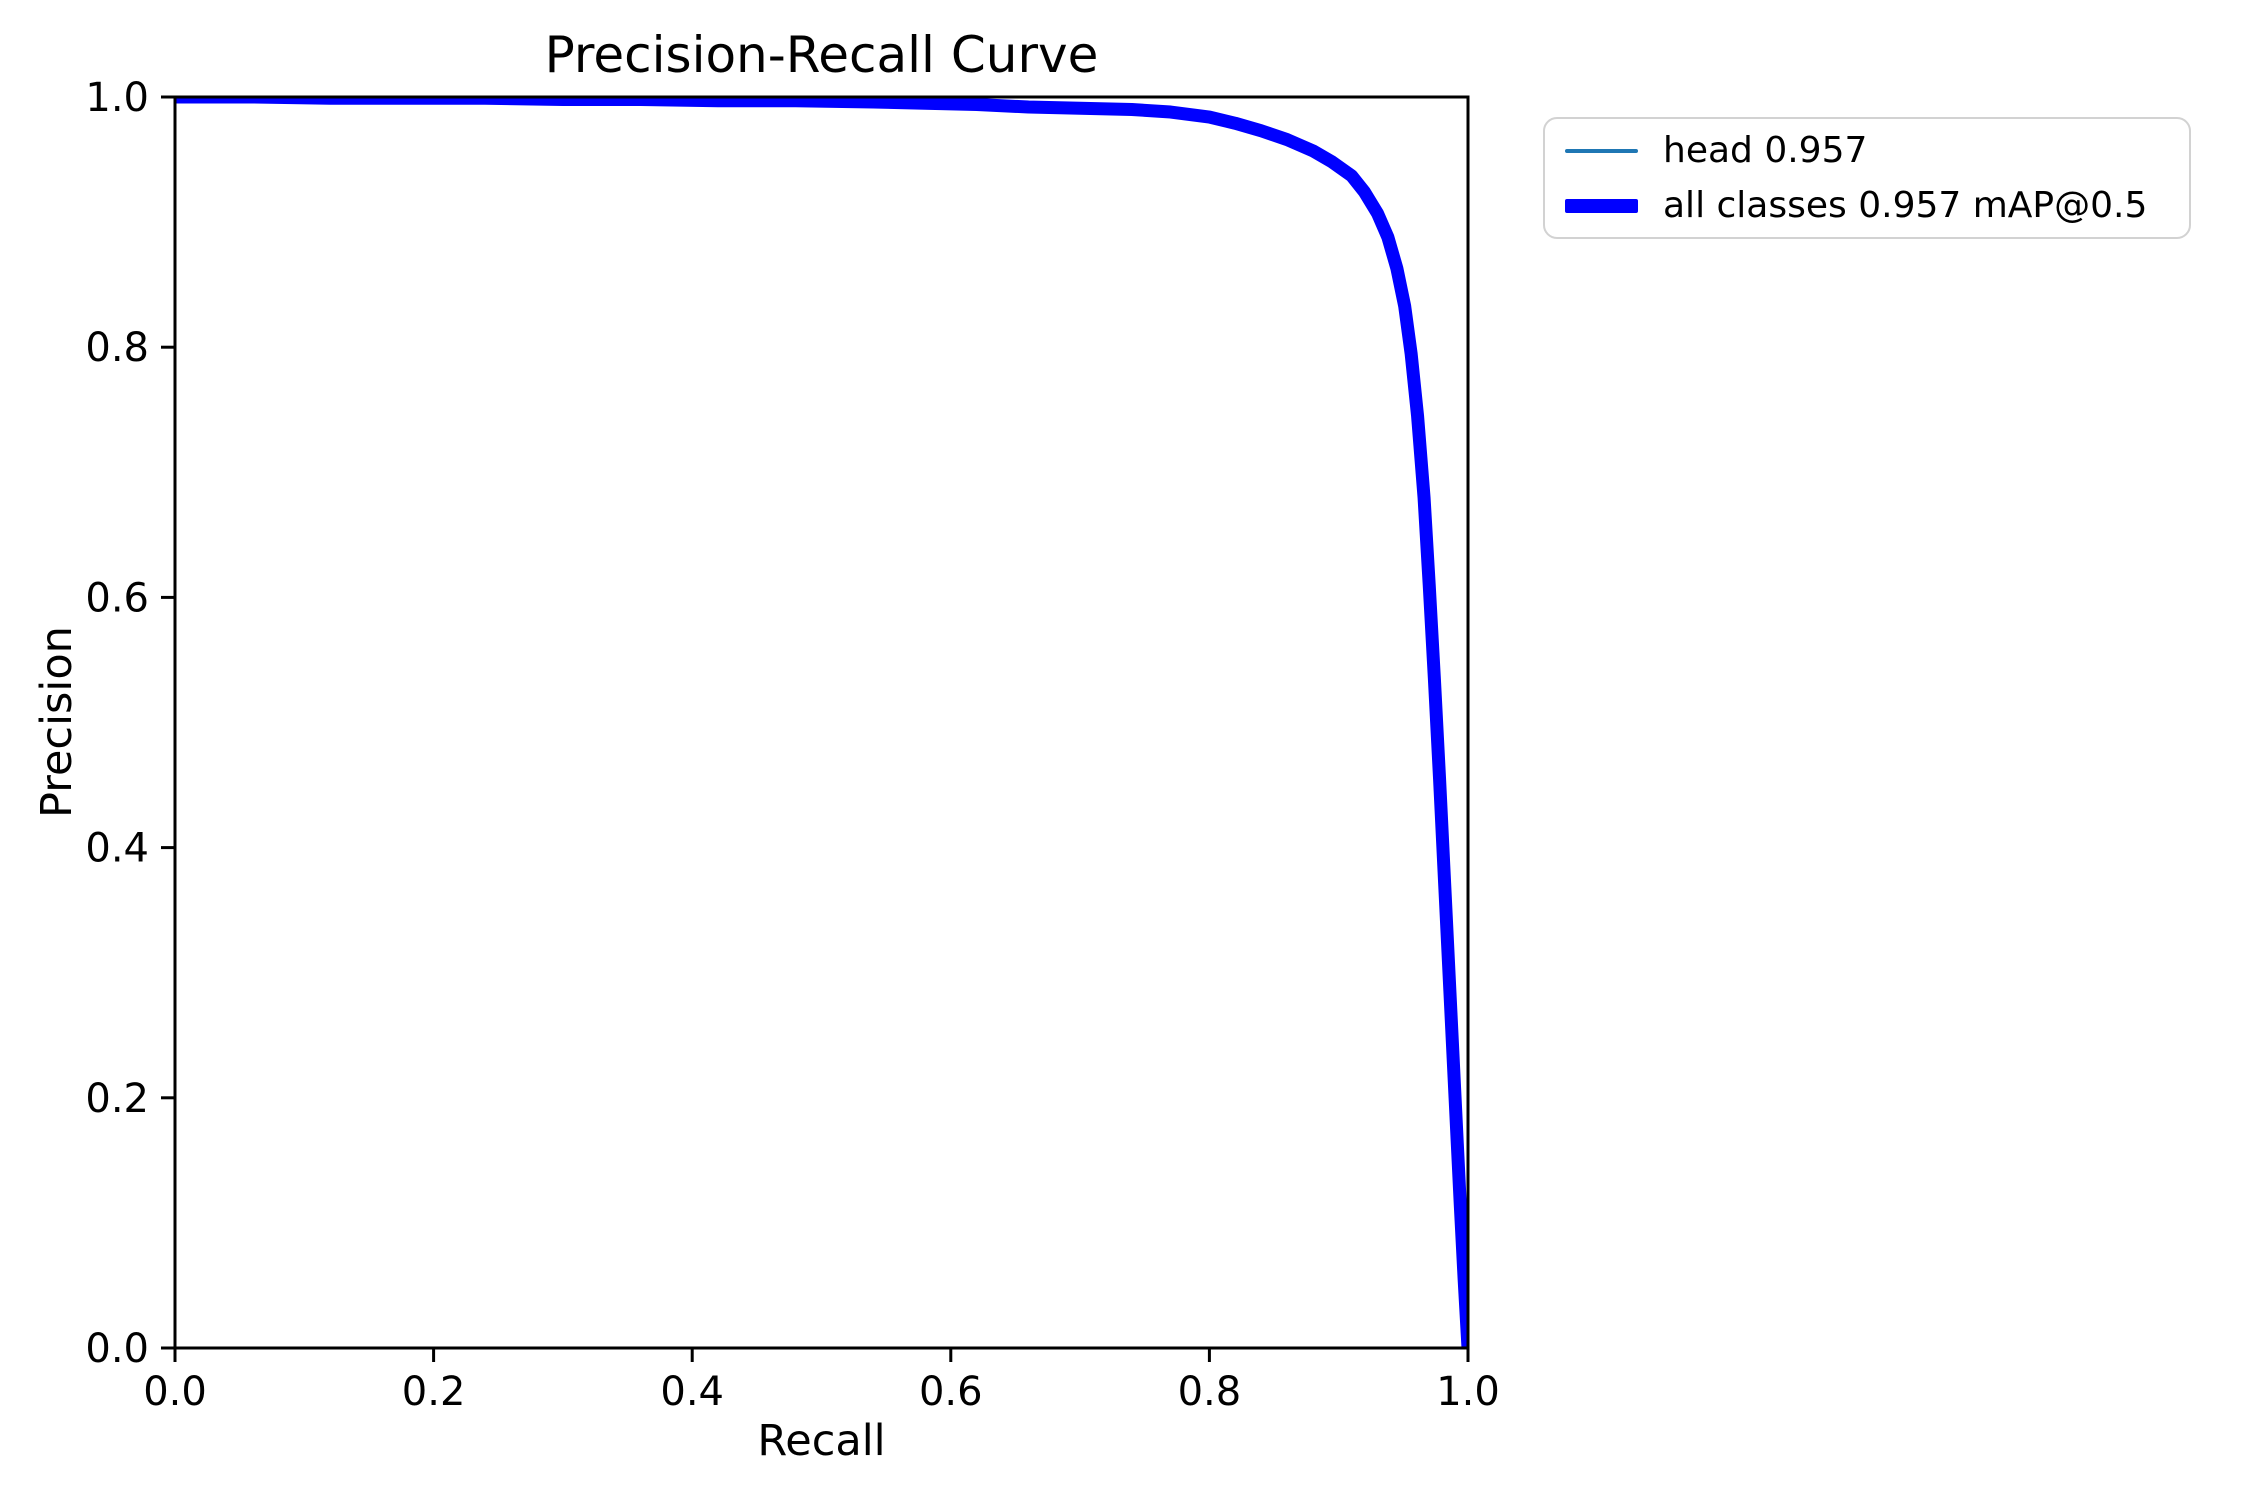 This screenshot has height=1500, width=2250. Describe the element at coordinates (175, 1392) in the screenshot. I see `x-tick-label: 0.0` at that location.